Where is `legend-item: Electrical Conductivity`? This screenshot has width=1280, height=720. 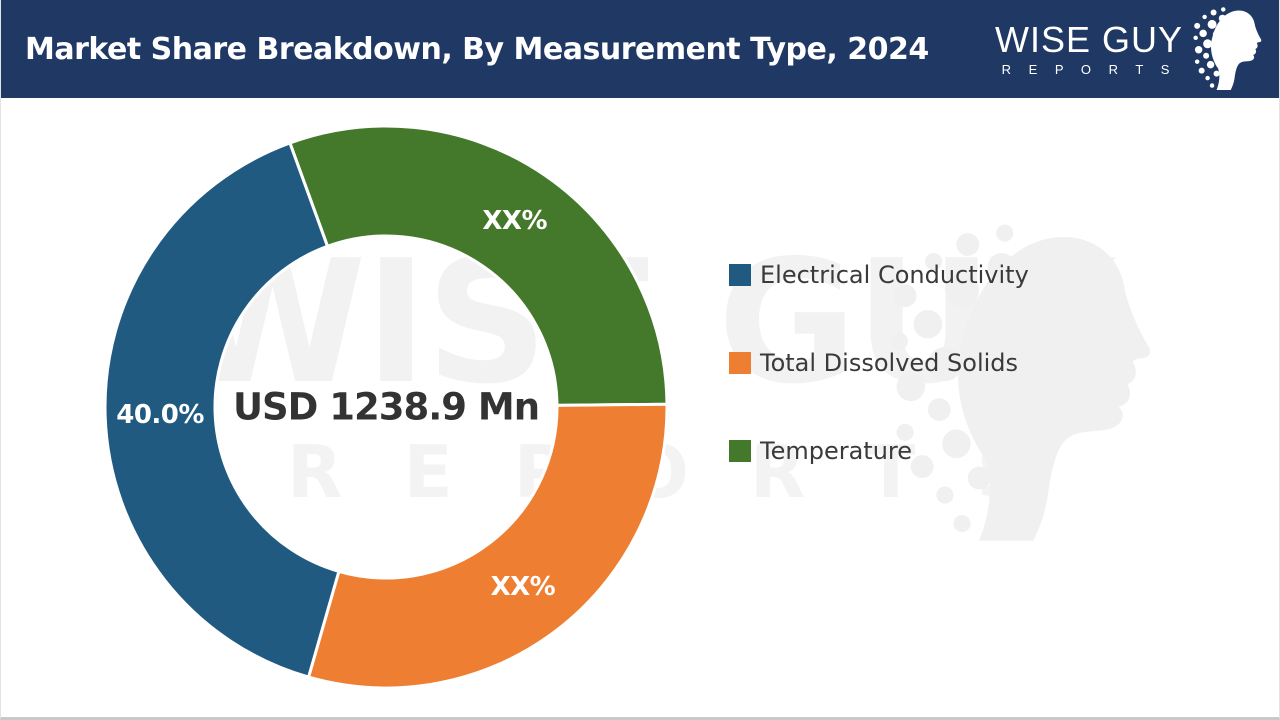
legend-item: Electrical Conductivity is located at coordinates (879, 275).